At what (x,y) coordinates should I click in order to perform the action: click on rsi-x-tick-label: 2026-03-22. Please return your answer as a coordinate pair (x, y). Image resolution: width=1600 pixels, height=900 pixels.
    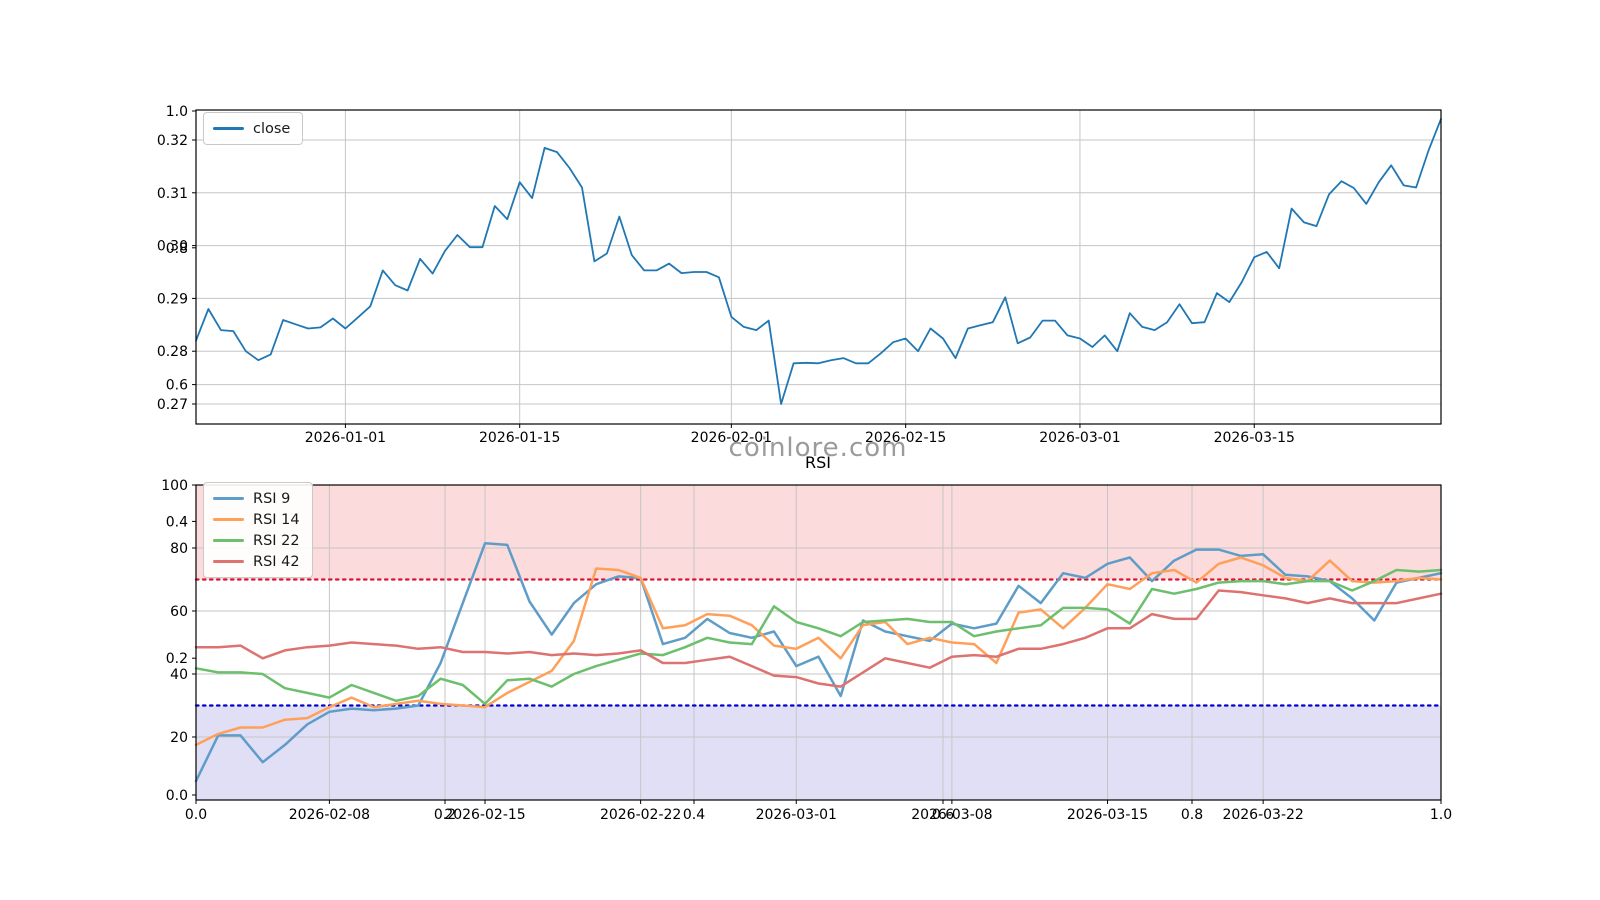
    Looking at the image, I should click on (1262, 815).